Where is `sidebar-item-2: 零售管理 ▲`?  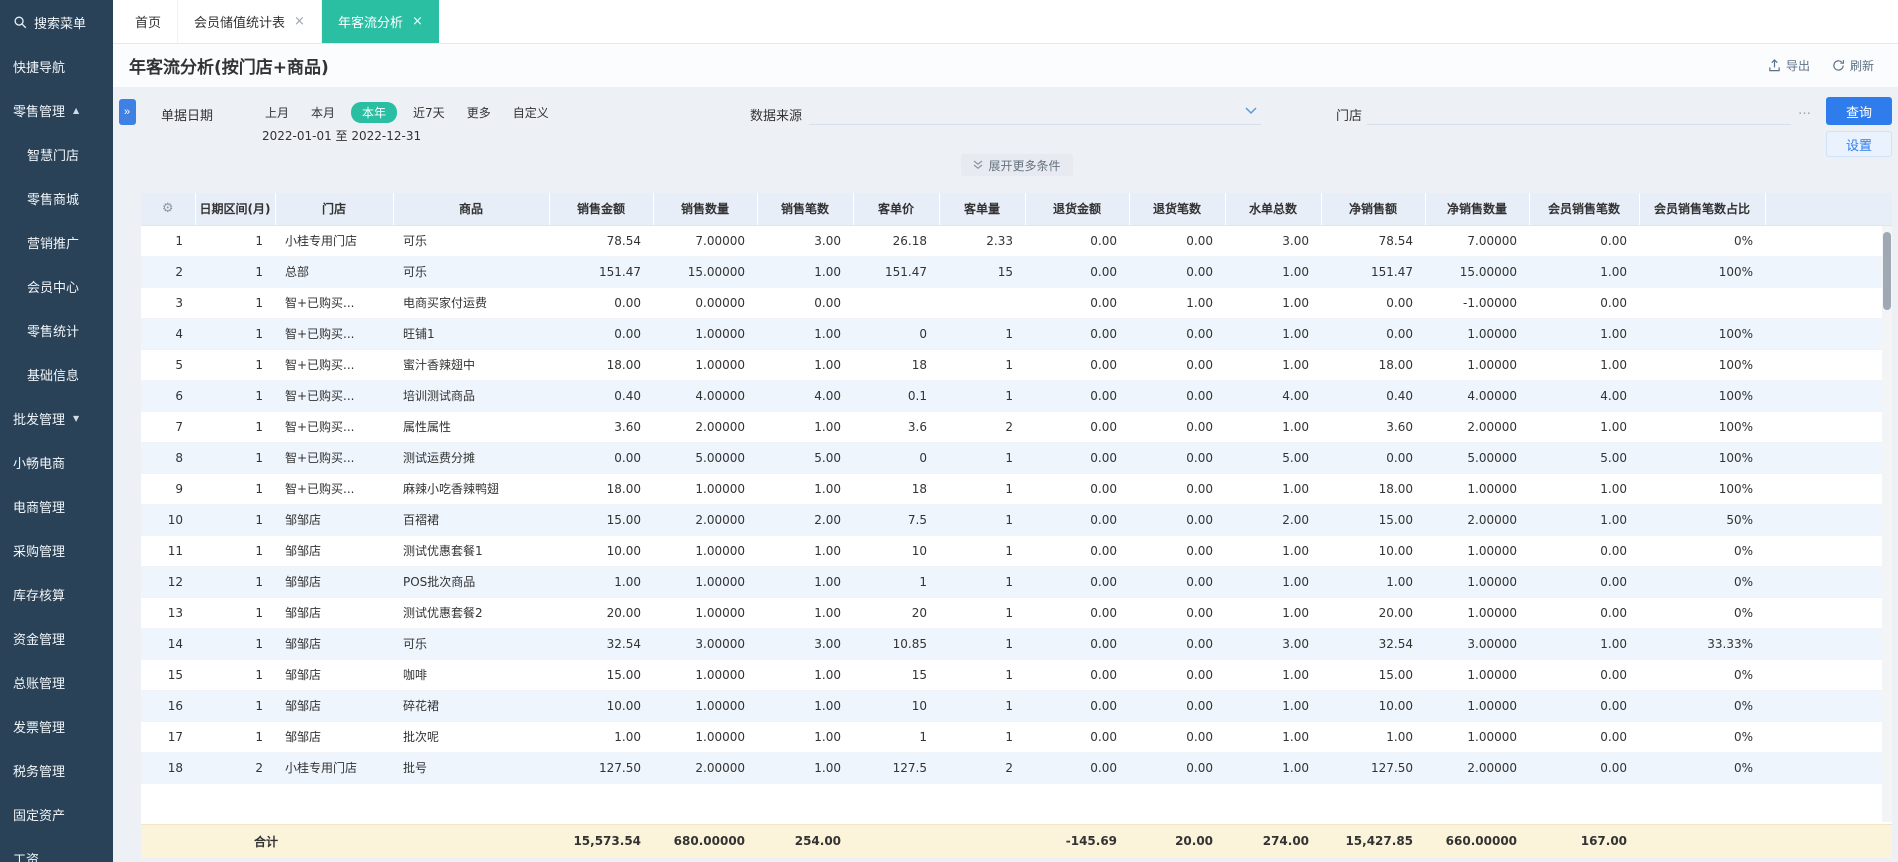 sidebar-item-2: 零售管理 ▲ is located at coordinates (56, 110).